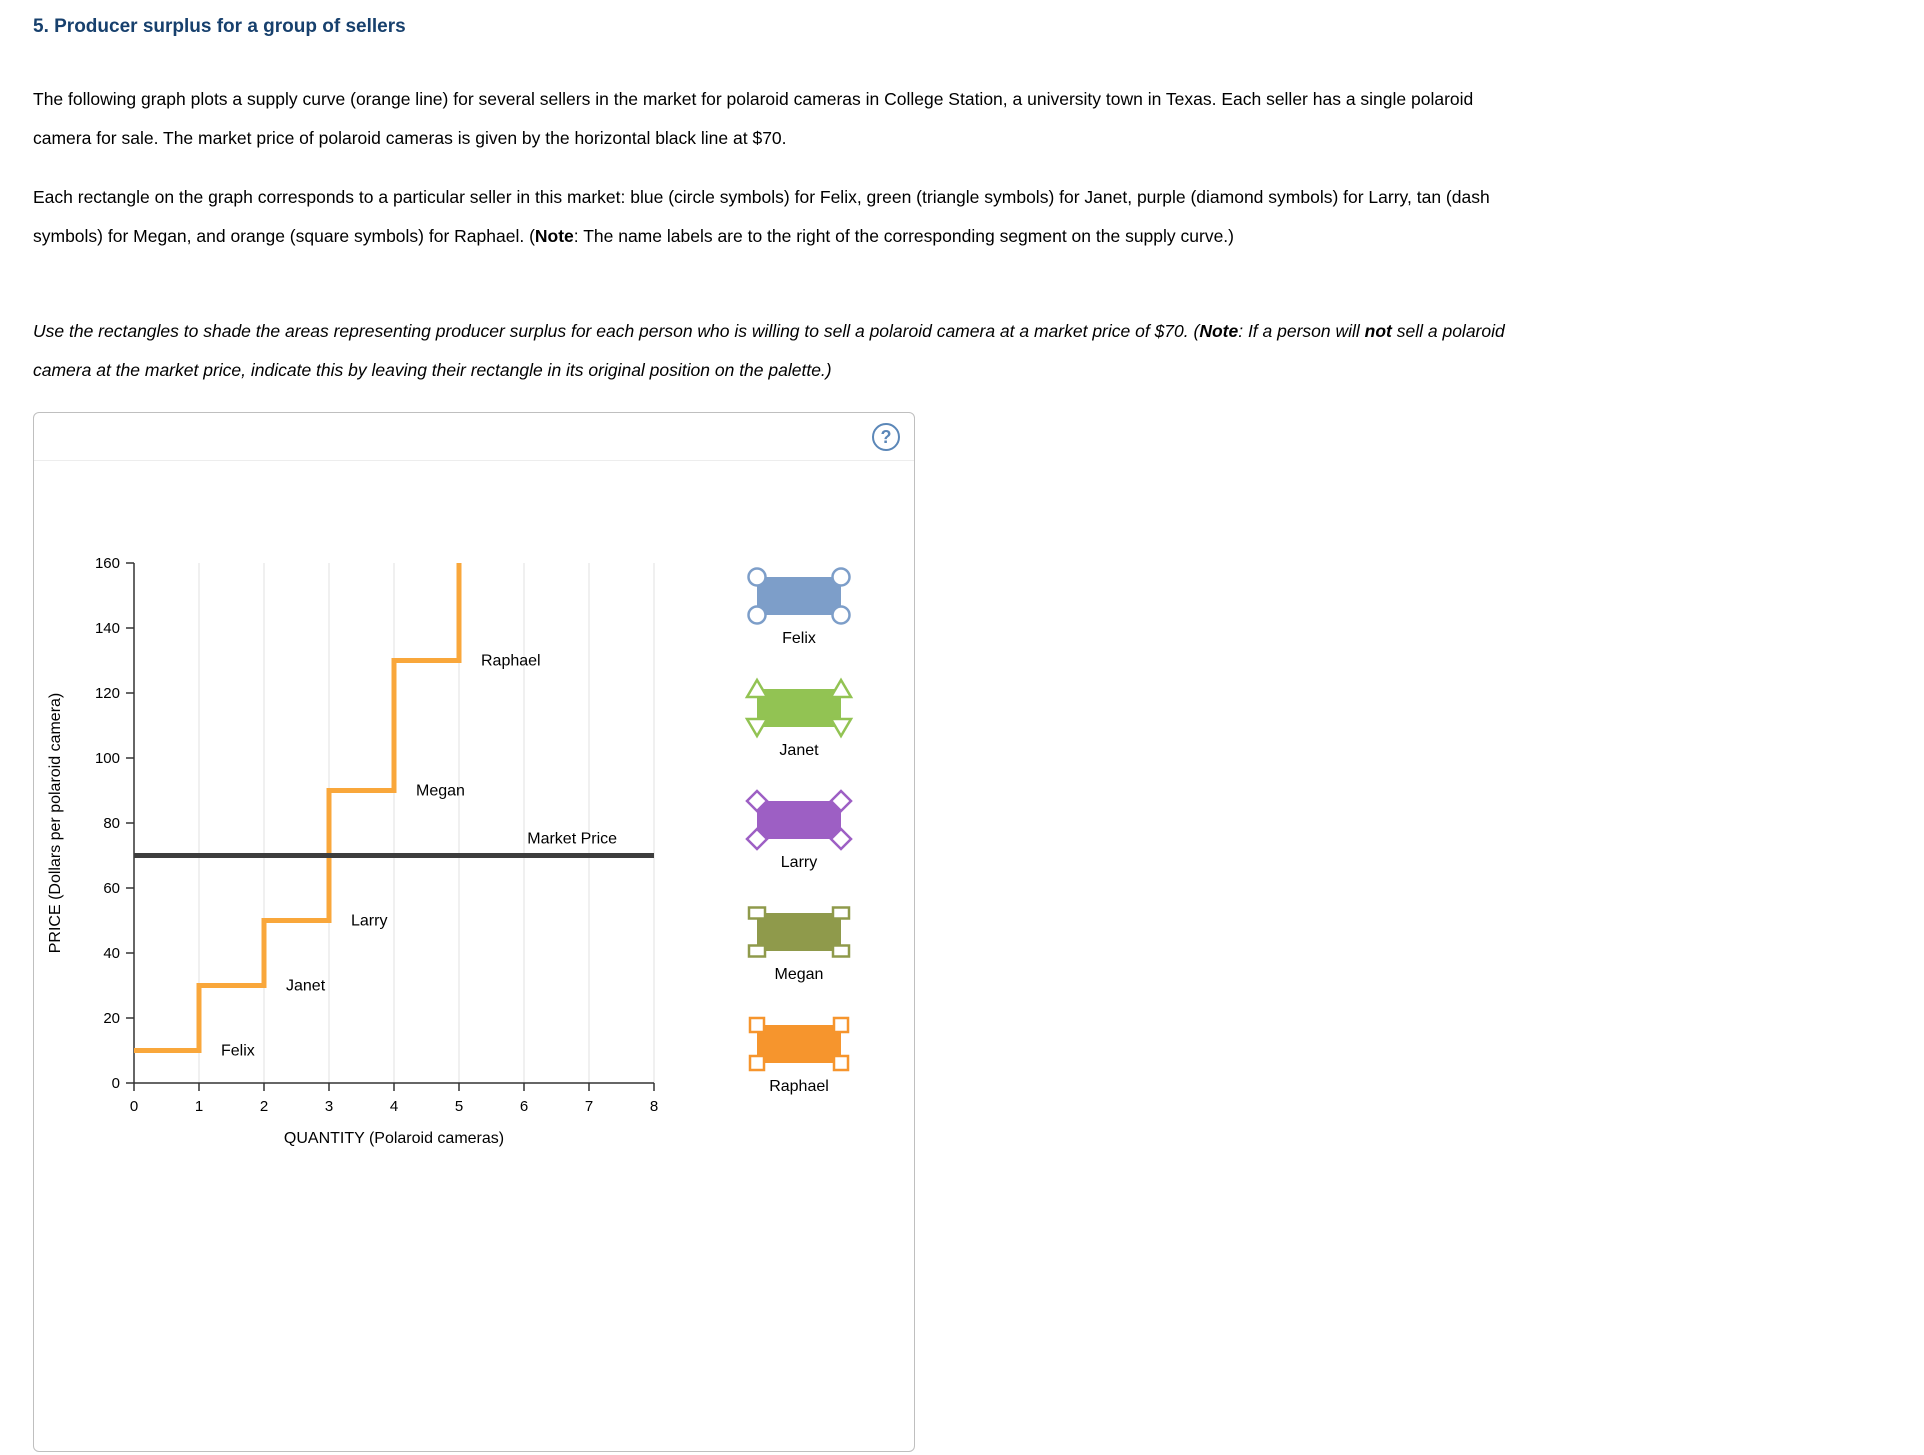 The width and height of the screenshot is (1924, 1455). What do you see at coordinates (111, 1018) in the screenshot?
I see `svg-text: 20` at bounding box center [111, 1018].